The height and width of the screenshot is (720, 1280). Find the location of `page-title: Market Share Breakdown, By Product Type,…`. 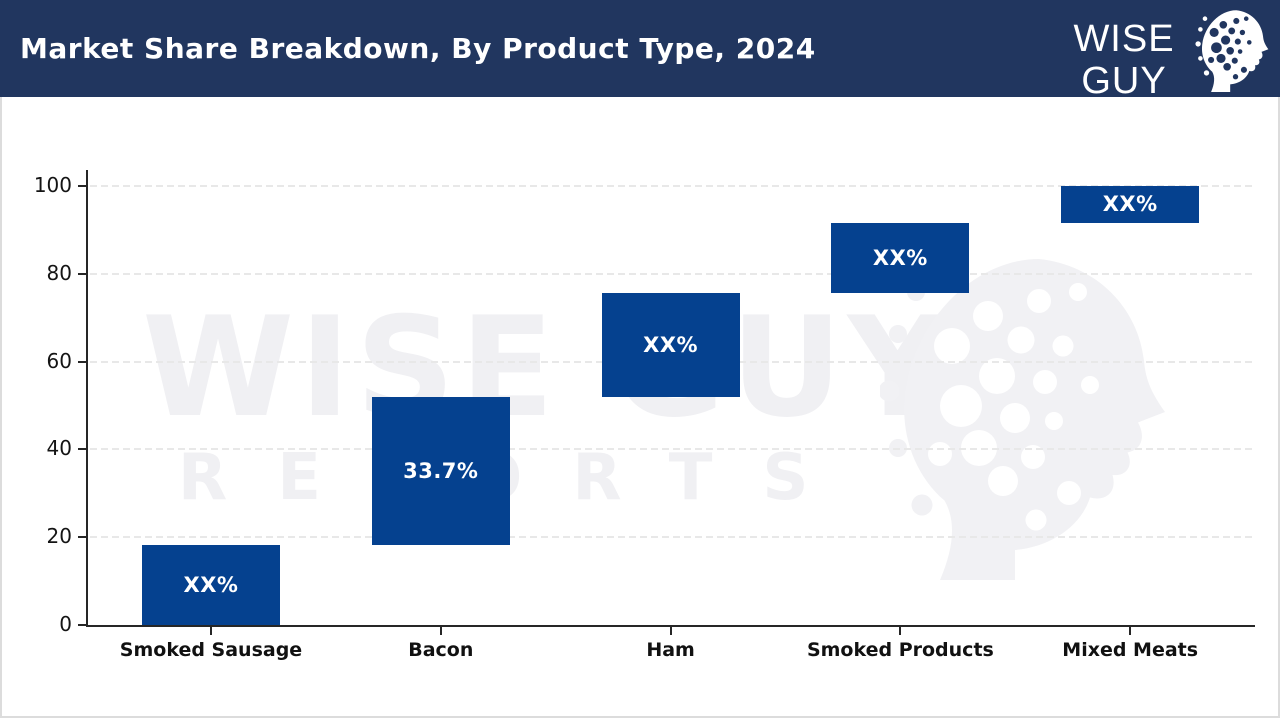

page-title: Market Share Breakdown, By Product Type,… is located at coordinates (418, 48).